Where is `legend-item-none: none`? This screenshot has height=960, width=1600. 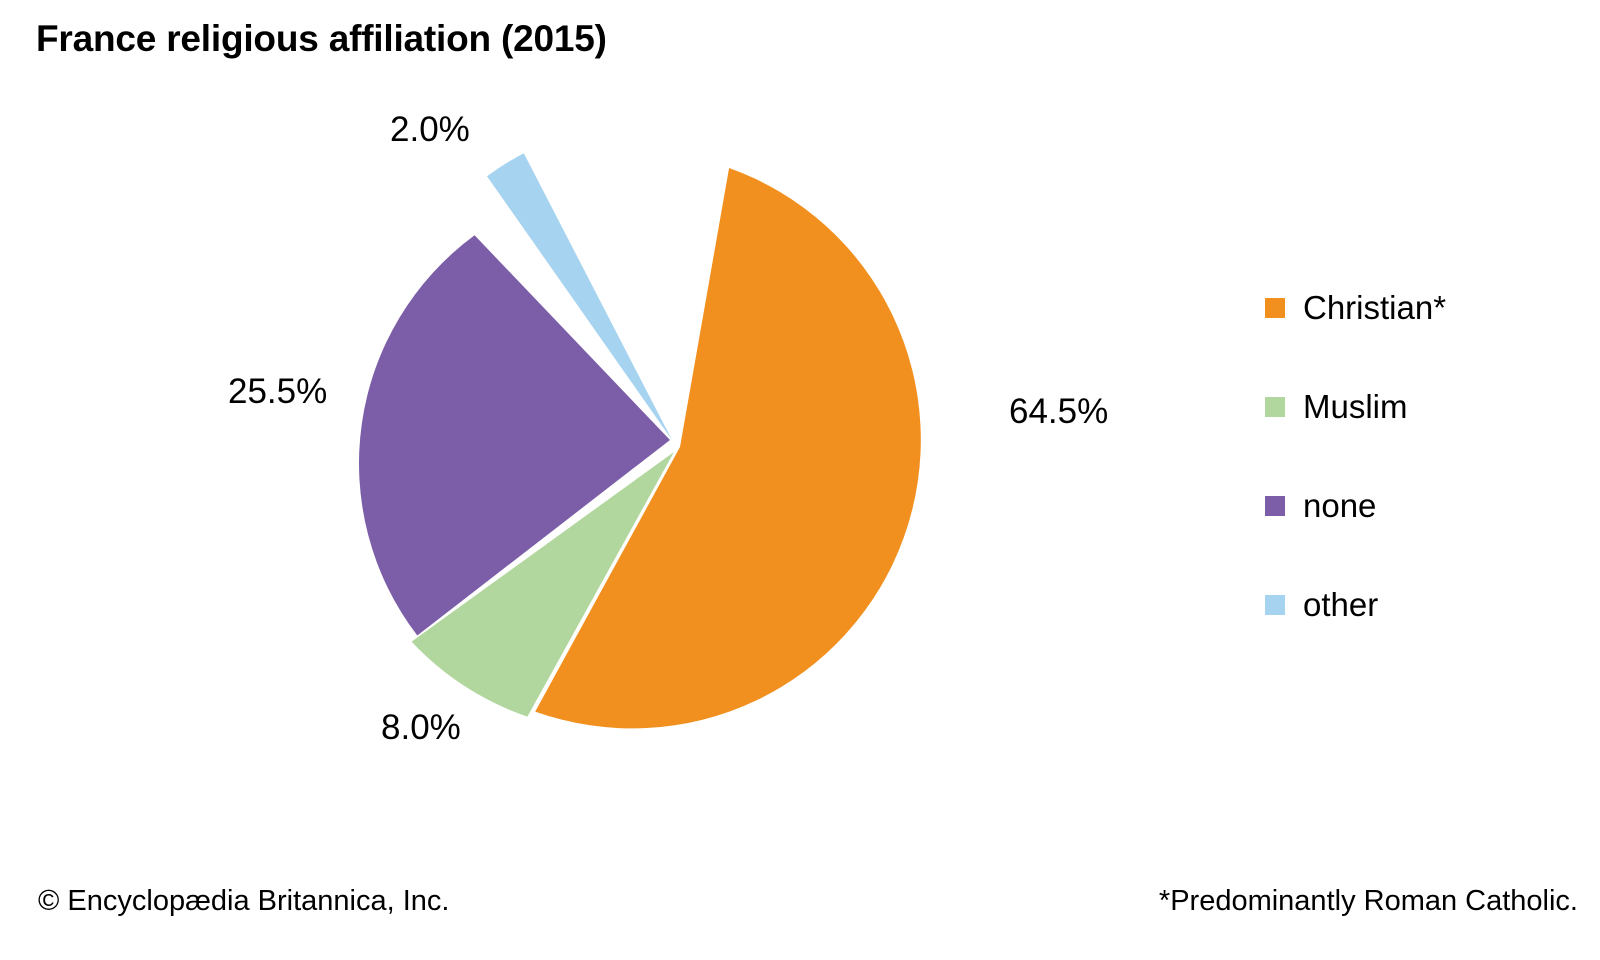 legend-item-none: none is located at coordinates (1425, 505).